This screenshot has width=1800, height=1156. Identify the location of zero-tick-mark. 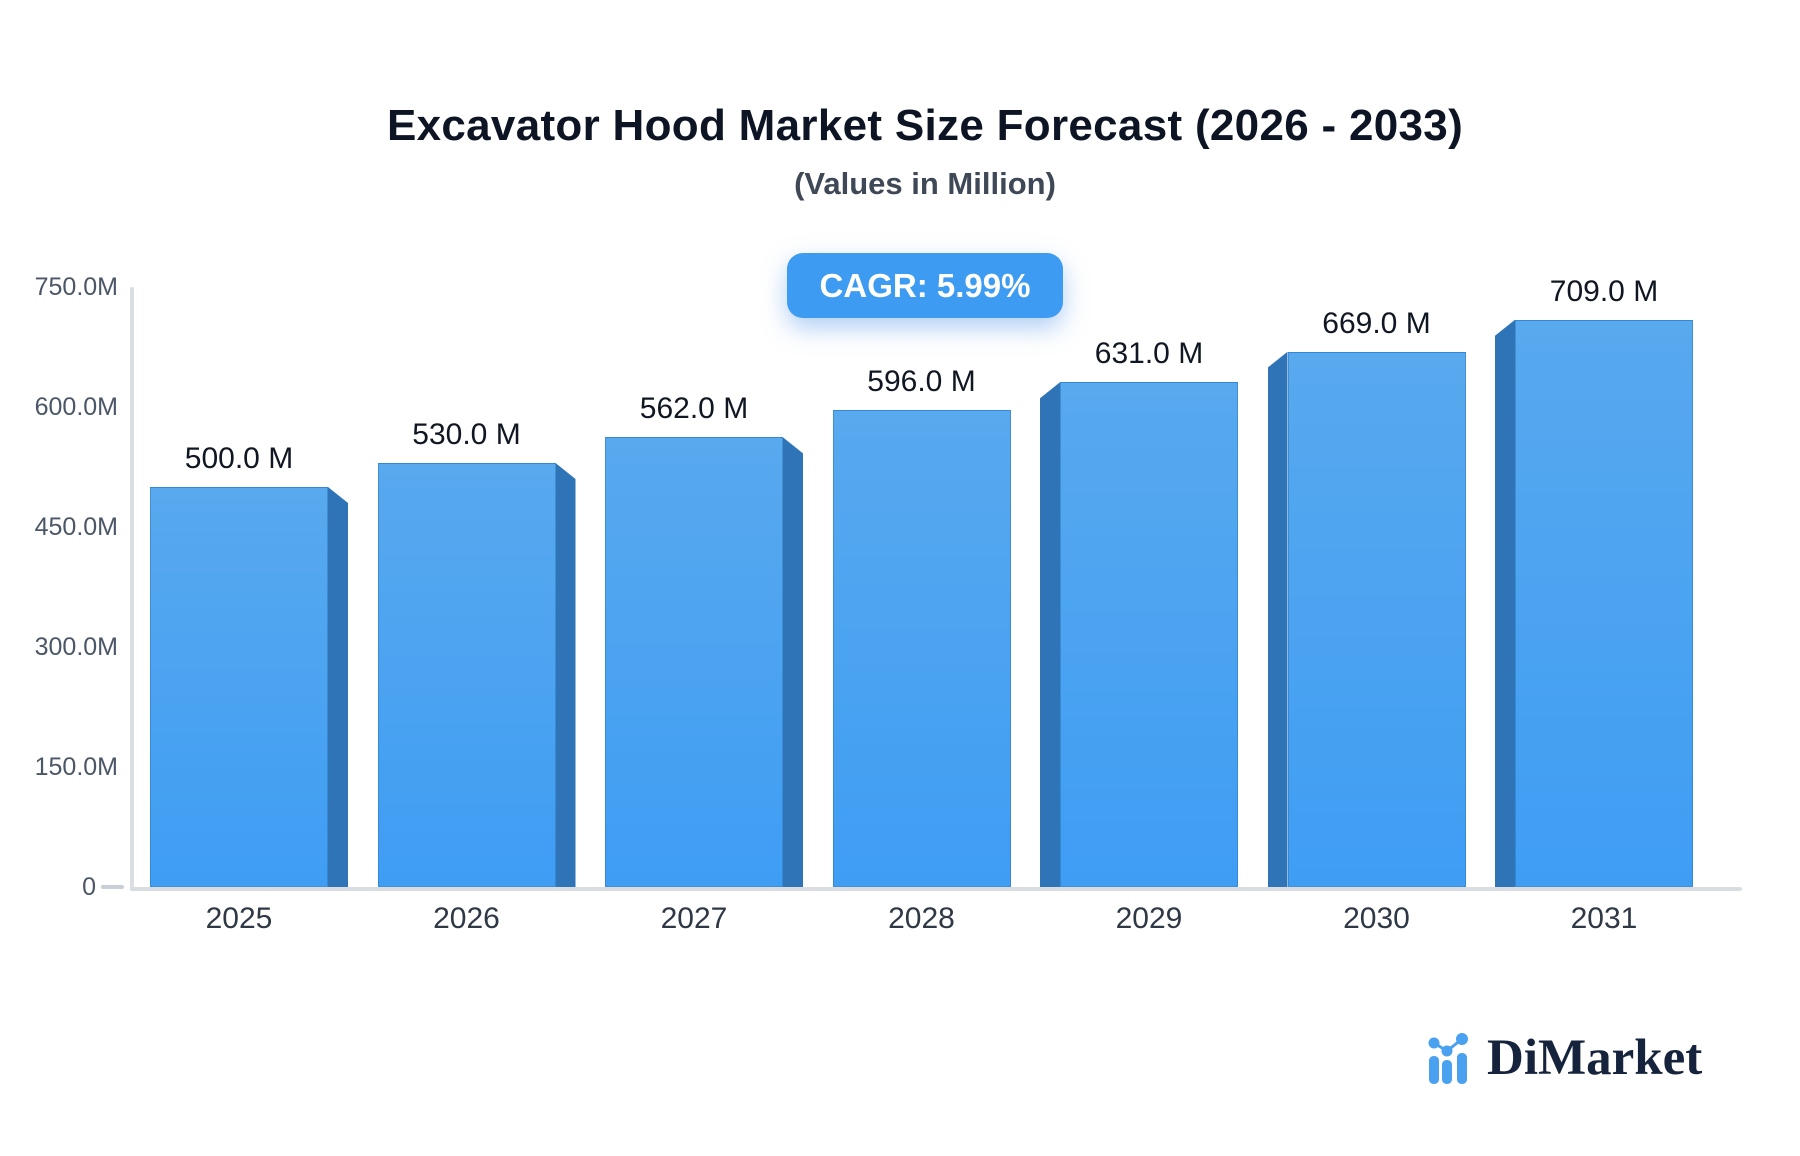
(112, 887).